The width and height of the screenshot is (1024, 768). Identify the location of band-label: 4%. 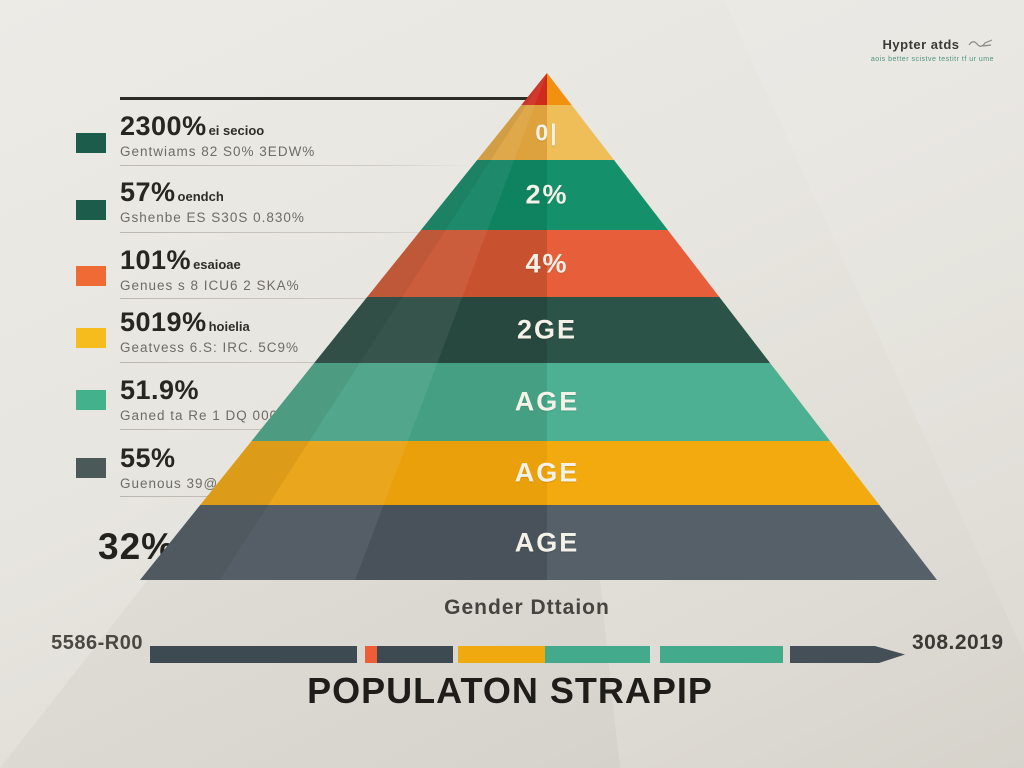
(547, 263).